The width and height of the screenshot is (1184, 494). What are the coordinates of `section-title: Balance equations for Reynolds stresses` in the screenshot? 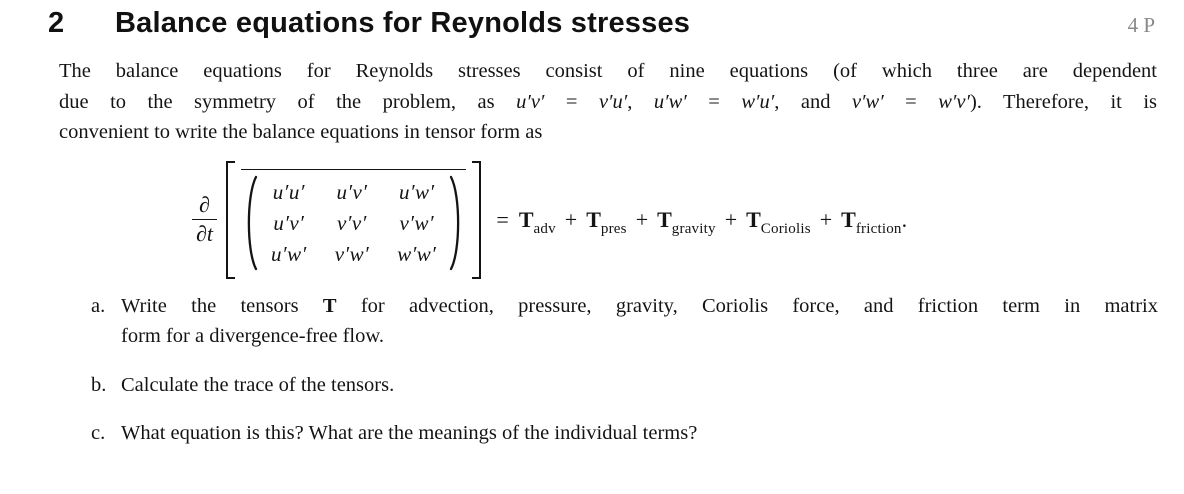 It's located at (403, 23).